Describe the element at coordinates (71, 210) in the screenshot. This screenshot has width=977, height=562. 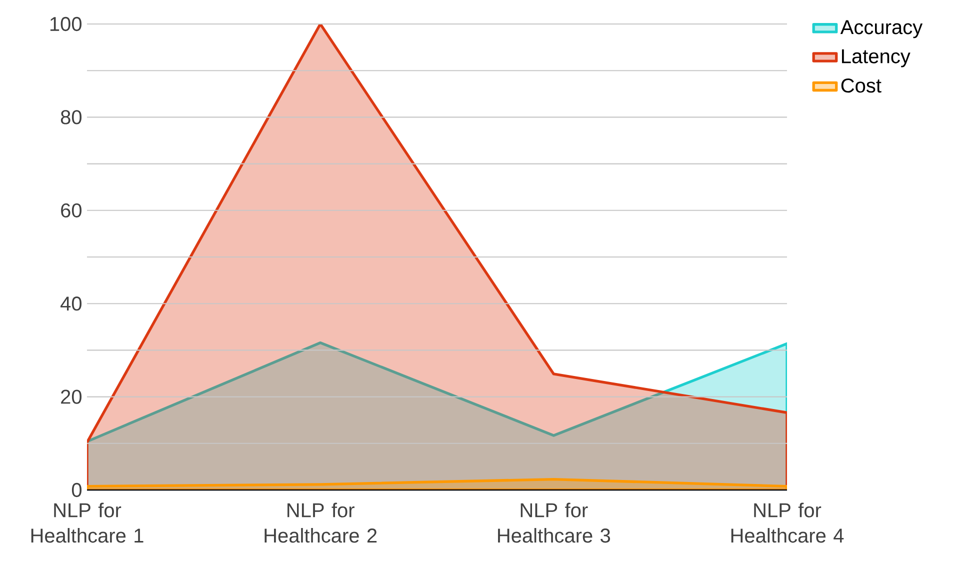
I see `y-tick-label: 60` at that location.